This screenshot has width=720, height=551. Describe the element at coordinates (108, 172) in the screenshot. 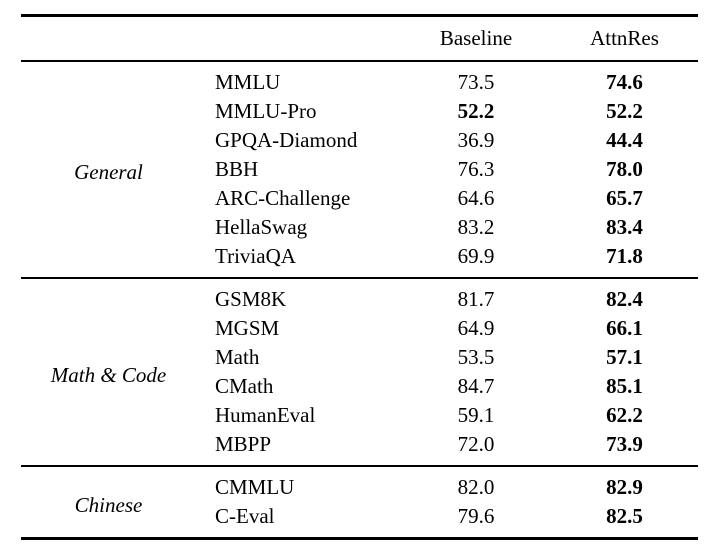

I see `category-label: General` at that location.